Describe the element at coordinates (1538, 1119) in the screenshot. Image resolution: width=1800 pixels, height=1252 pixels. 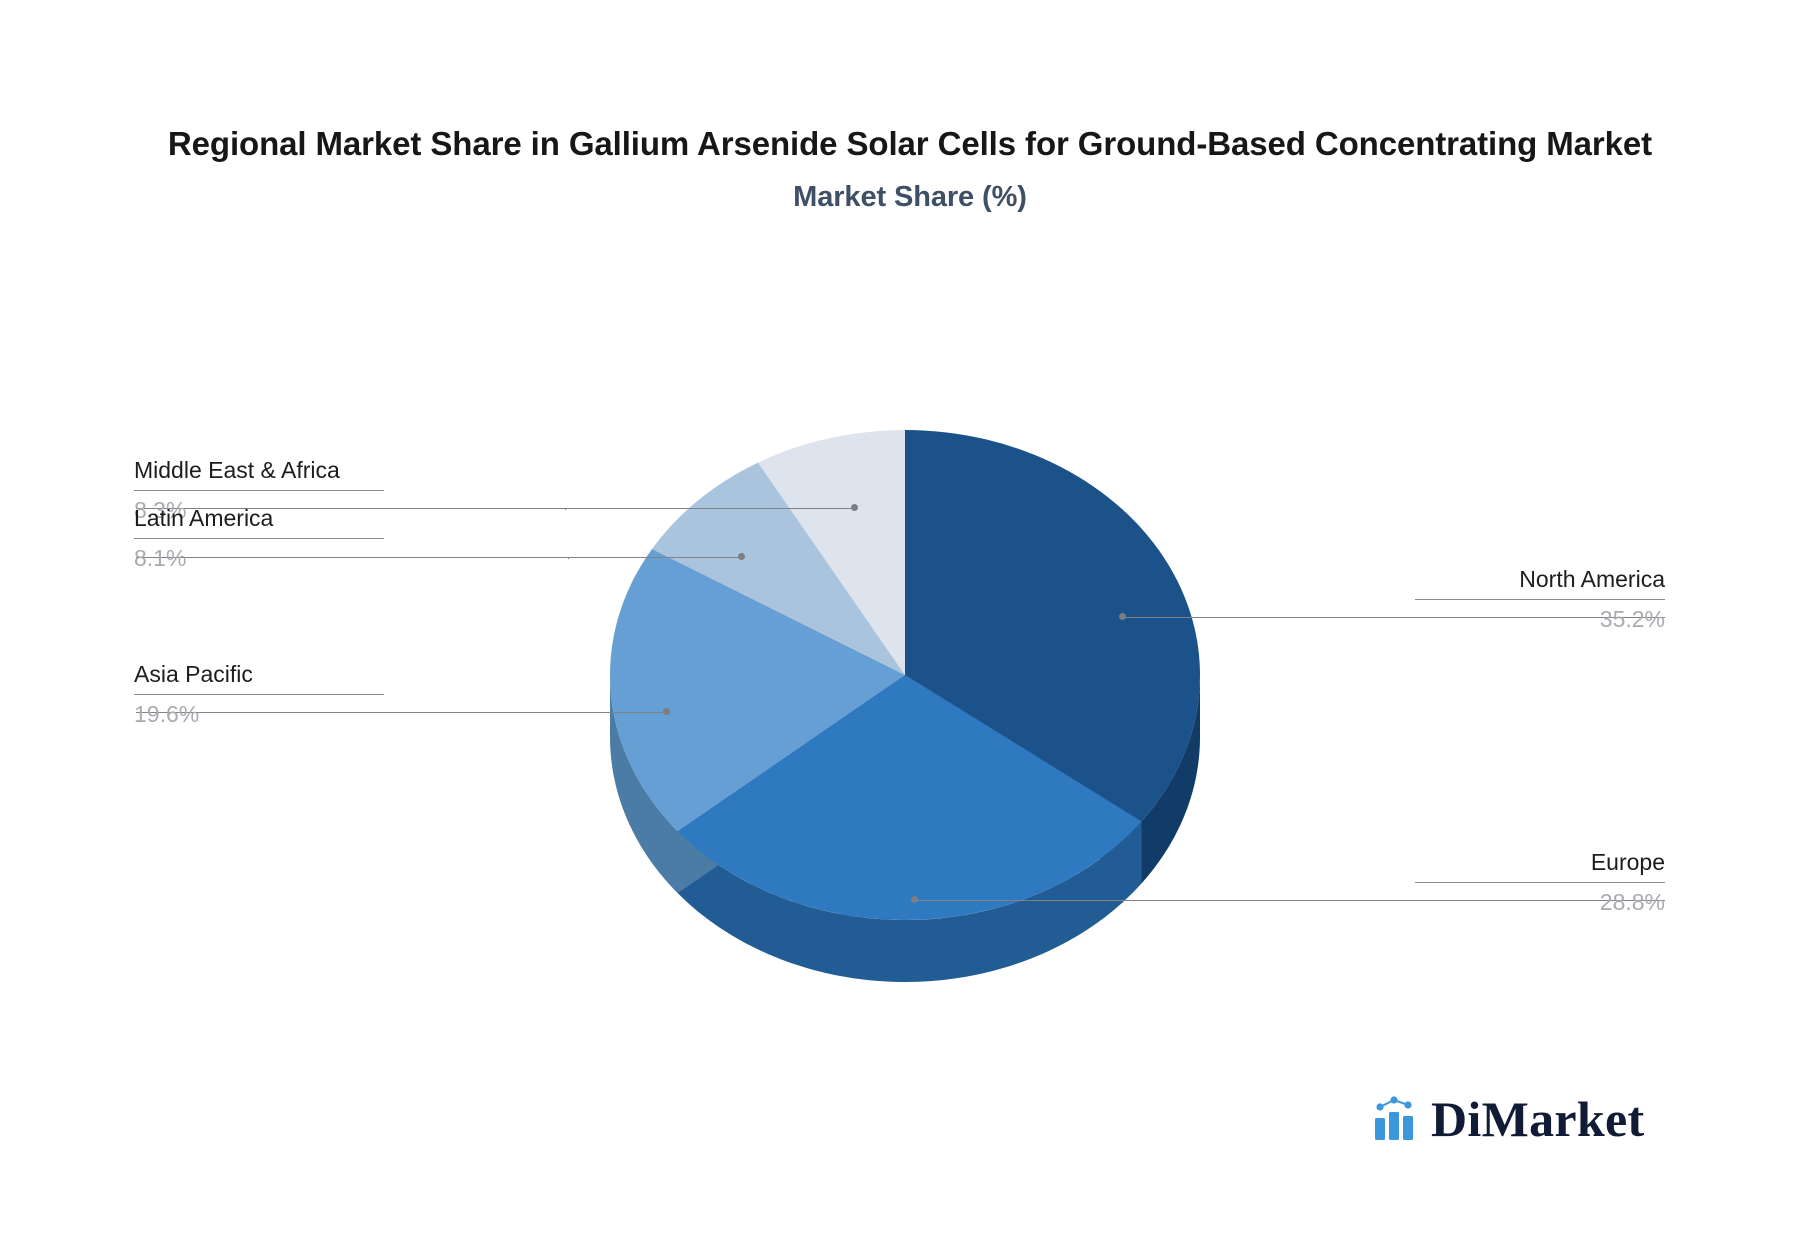
I see `brand-name: DiMarket` at that location.